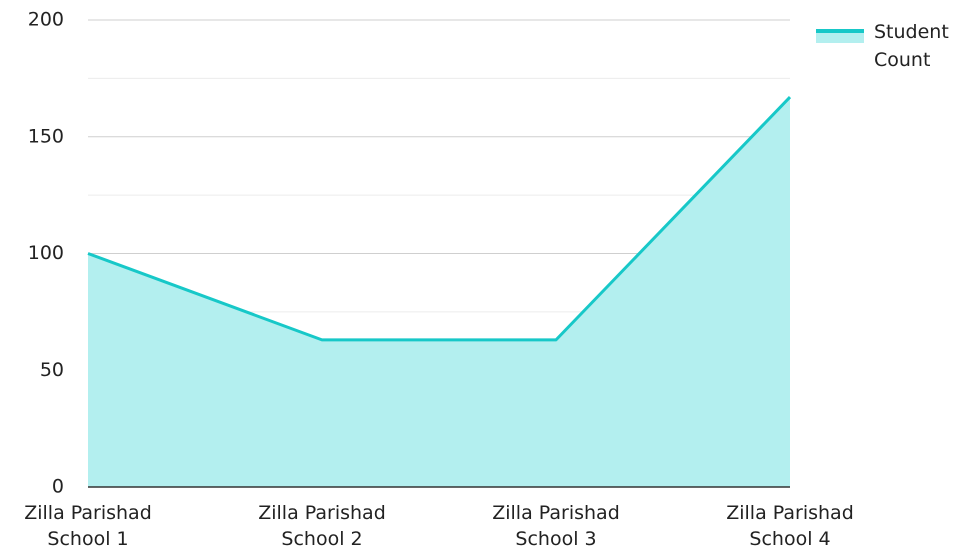  Describe the element at coordinates (556, 526) in the screenshot. I see `x-tick-label: Zilla Parishad School 3` at that location.